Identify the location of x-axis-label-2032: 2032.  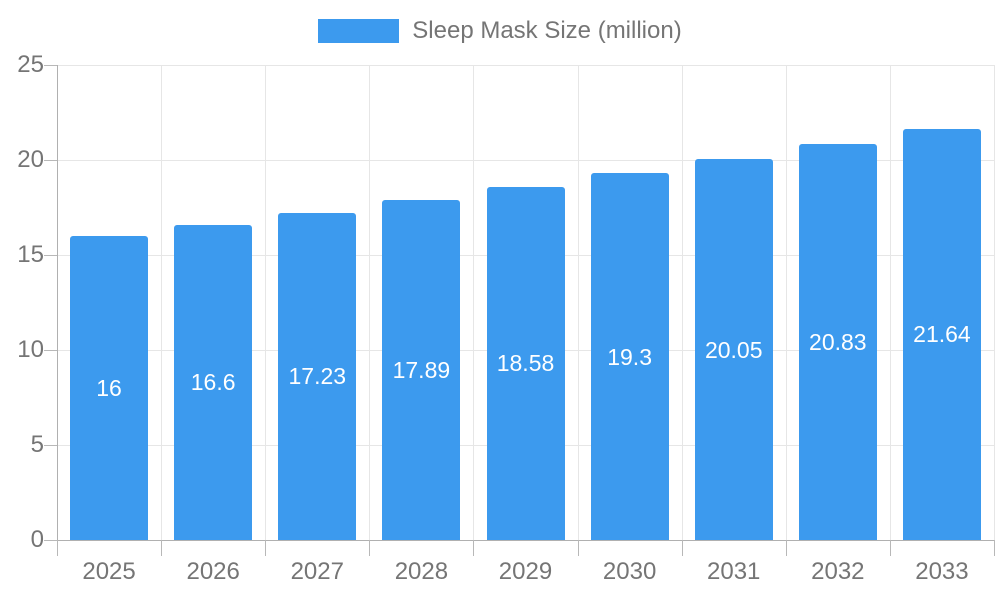
(838, 571).